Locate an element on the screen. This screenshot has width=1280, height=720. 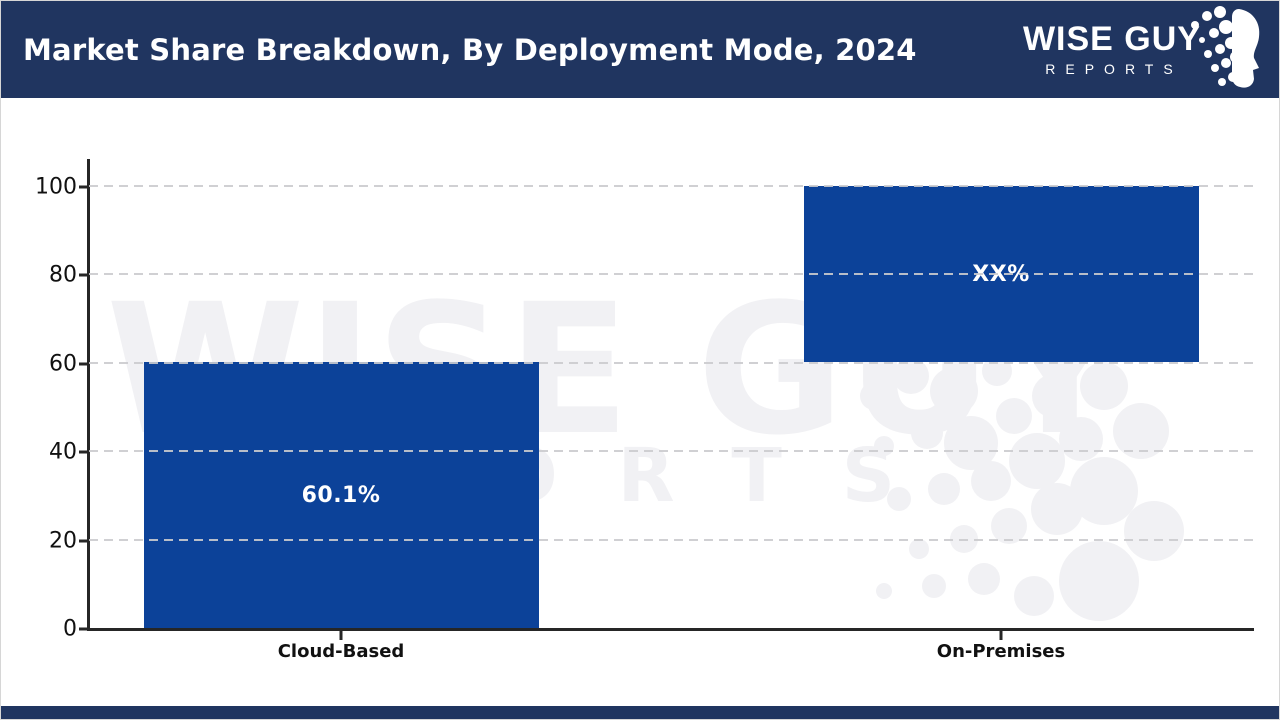
y-tick-label-100: 100 is located at coordinates (56, 187).